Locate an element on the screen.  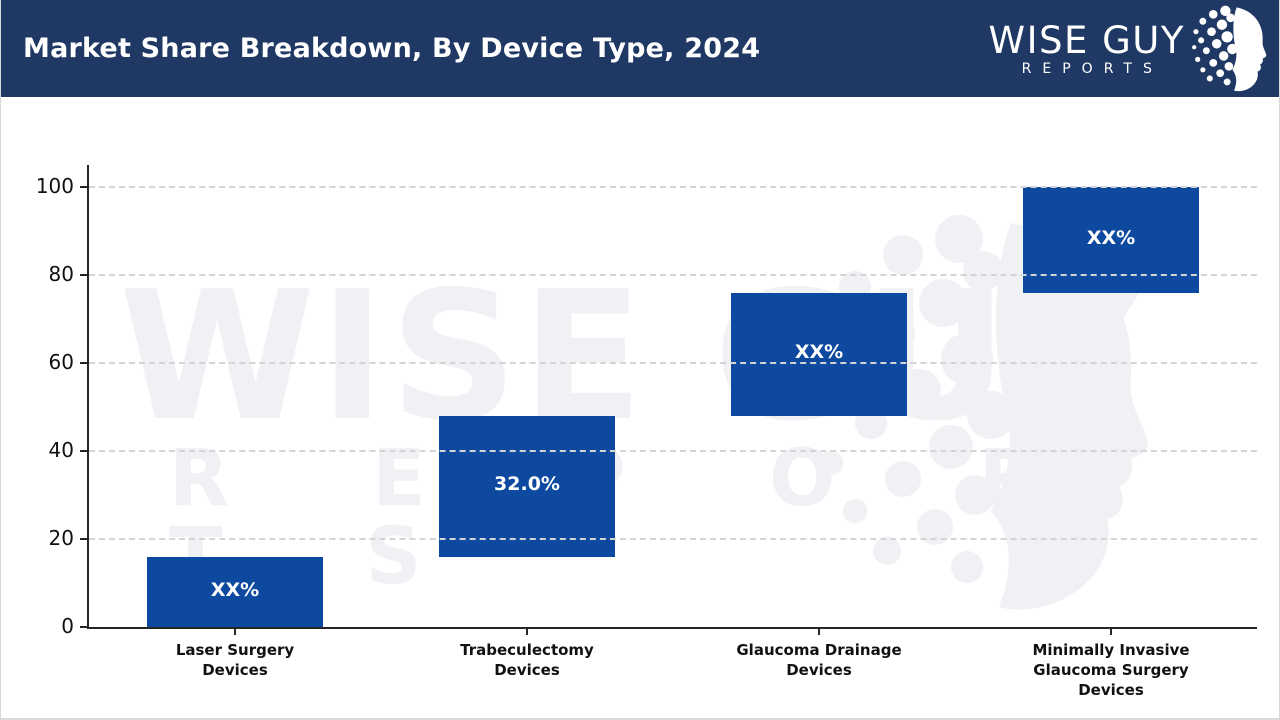
x-category-label: Laser Surgery Devices is located at coordinates (235, 660).